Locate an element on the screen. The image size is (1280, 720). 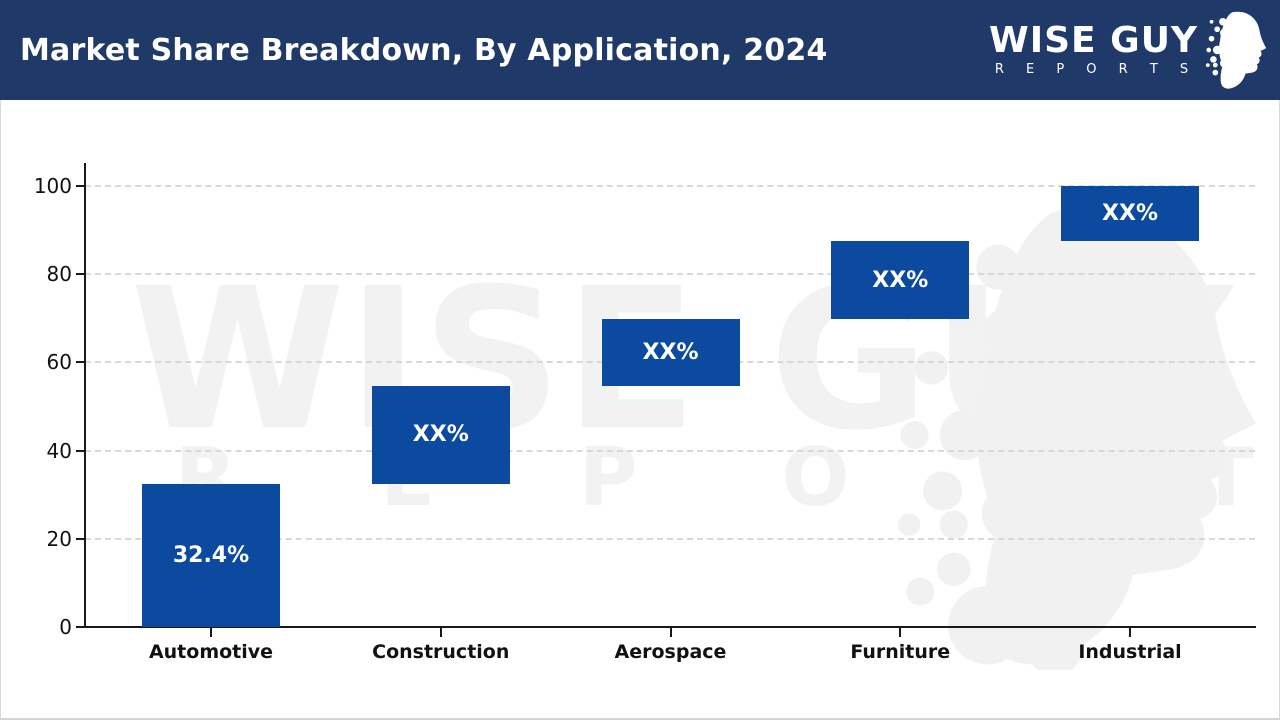
x-axis-label-furniture: Furniture is located at coordinates (900, 652).